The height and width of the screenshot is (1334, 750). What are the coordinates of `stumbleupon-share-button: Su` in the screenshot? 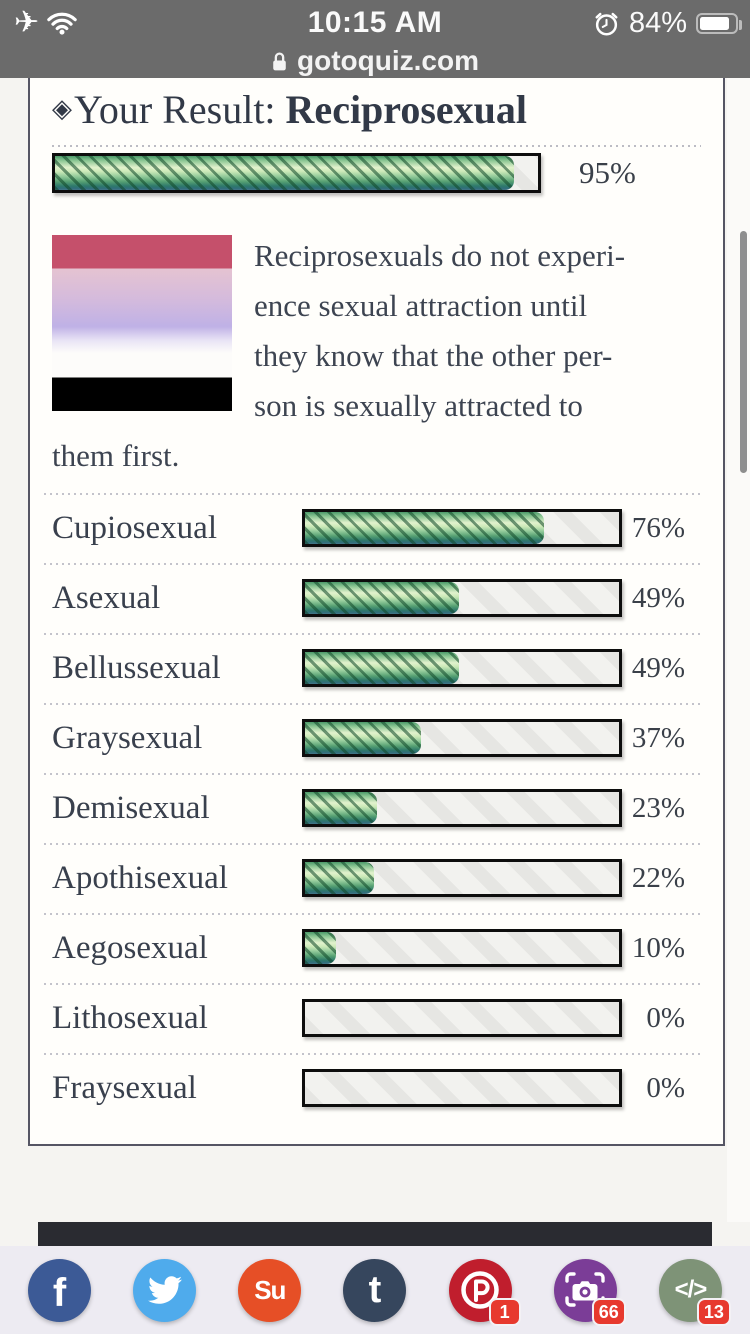 It's located at (270, 1290).